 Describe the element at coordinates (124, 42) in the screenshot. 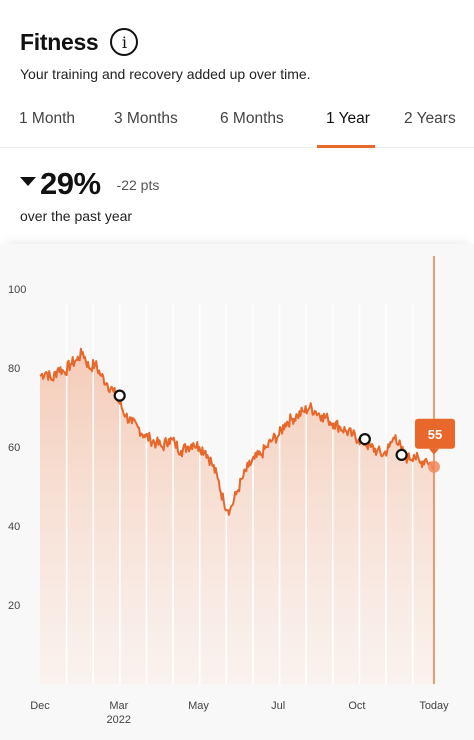

I see `info-icon: i` at that location.